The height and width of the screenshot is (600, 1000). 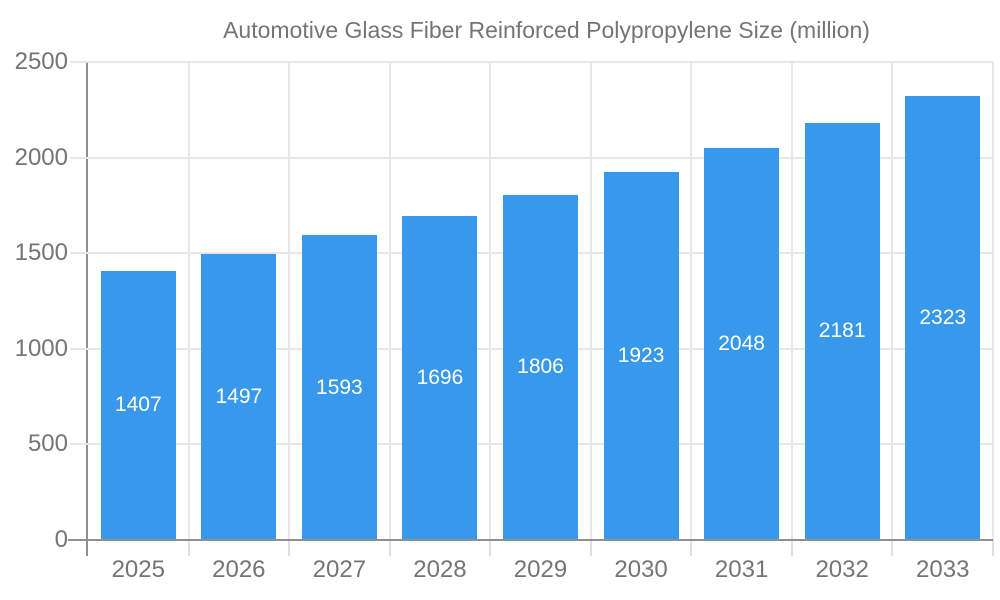 I want to click on x-tick-label: 2033, so click(x=943, y=569).